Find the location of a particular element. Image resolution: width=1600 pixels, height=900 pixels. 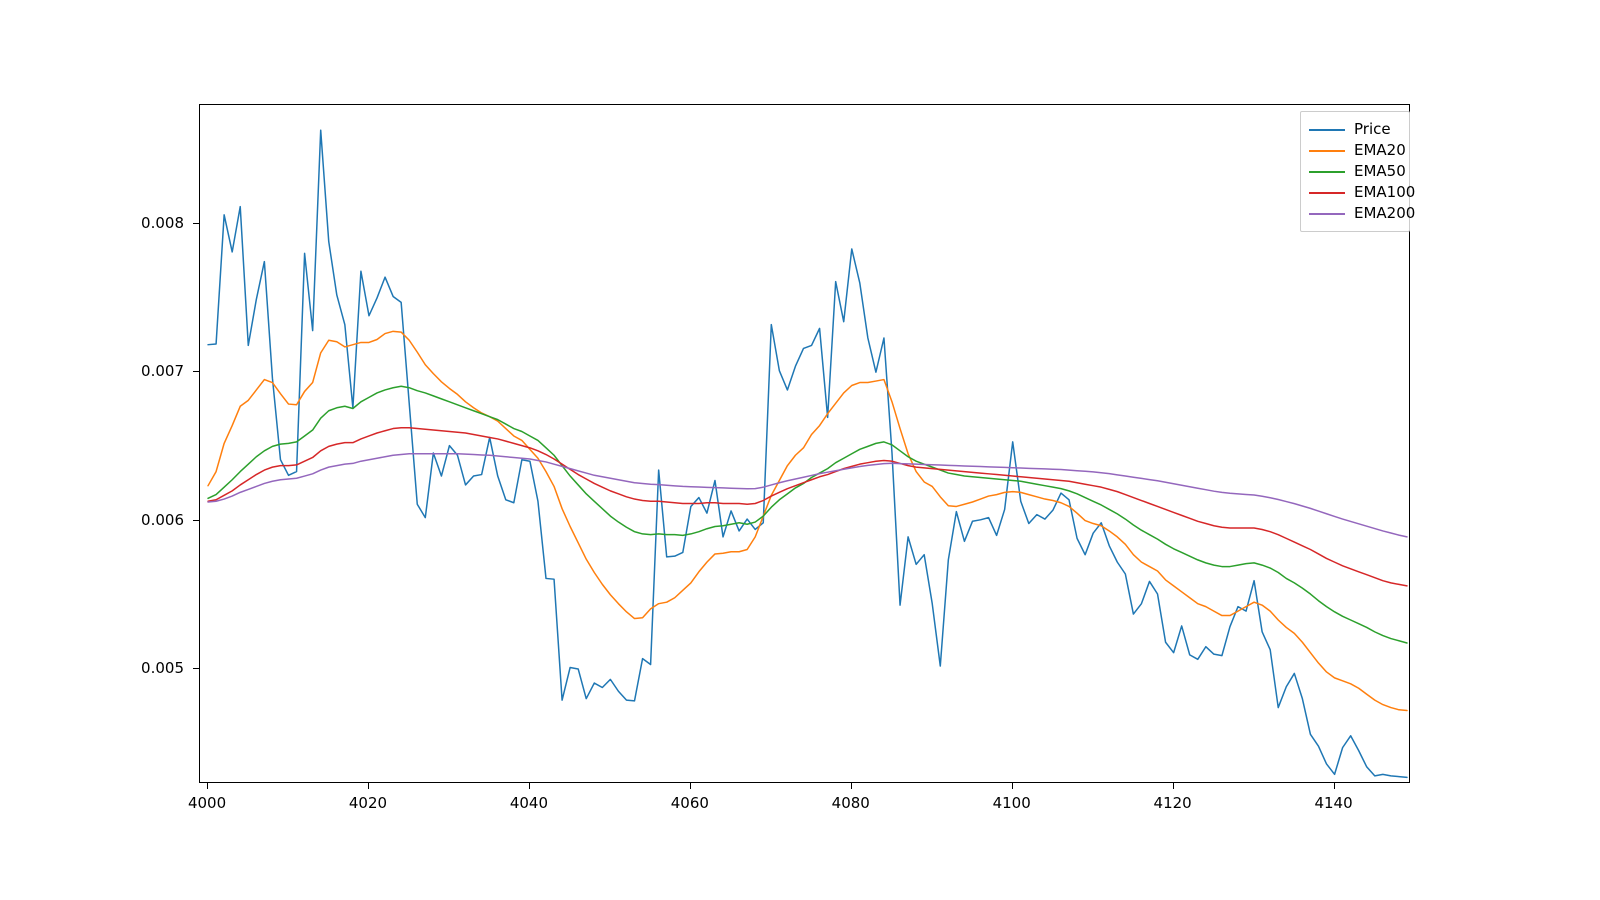

series-line-ema200 is located at coordinates (807, 495).